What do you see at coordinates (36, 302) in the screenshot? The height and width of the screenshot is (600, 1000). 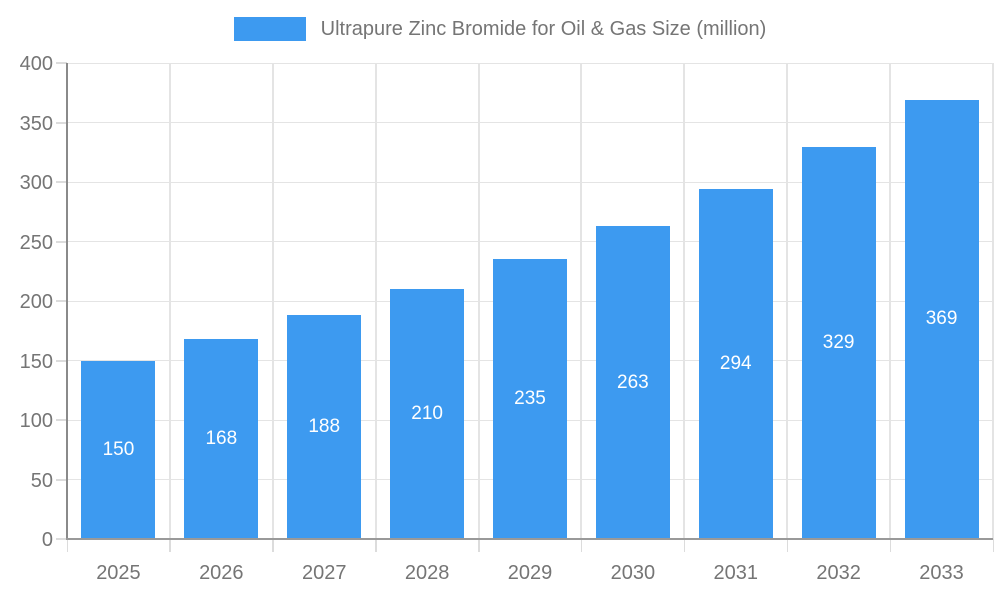 I see `y-axis-label: 200` at bounding box center [36, 302].